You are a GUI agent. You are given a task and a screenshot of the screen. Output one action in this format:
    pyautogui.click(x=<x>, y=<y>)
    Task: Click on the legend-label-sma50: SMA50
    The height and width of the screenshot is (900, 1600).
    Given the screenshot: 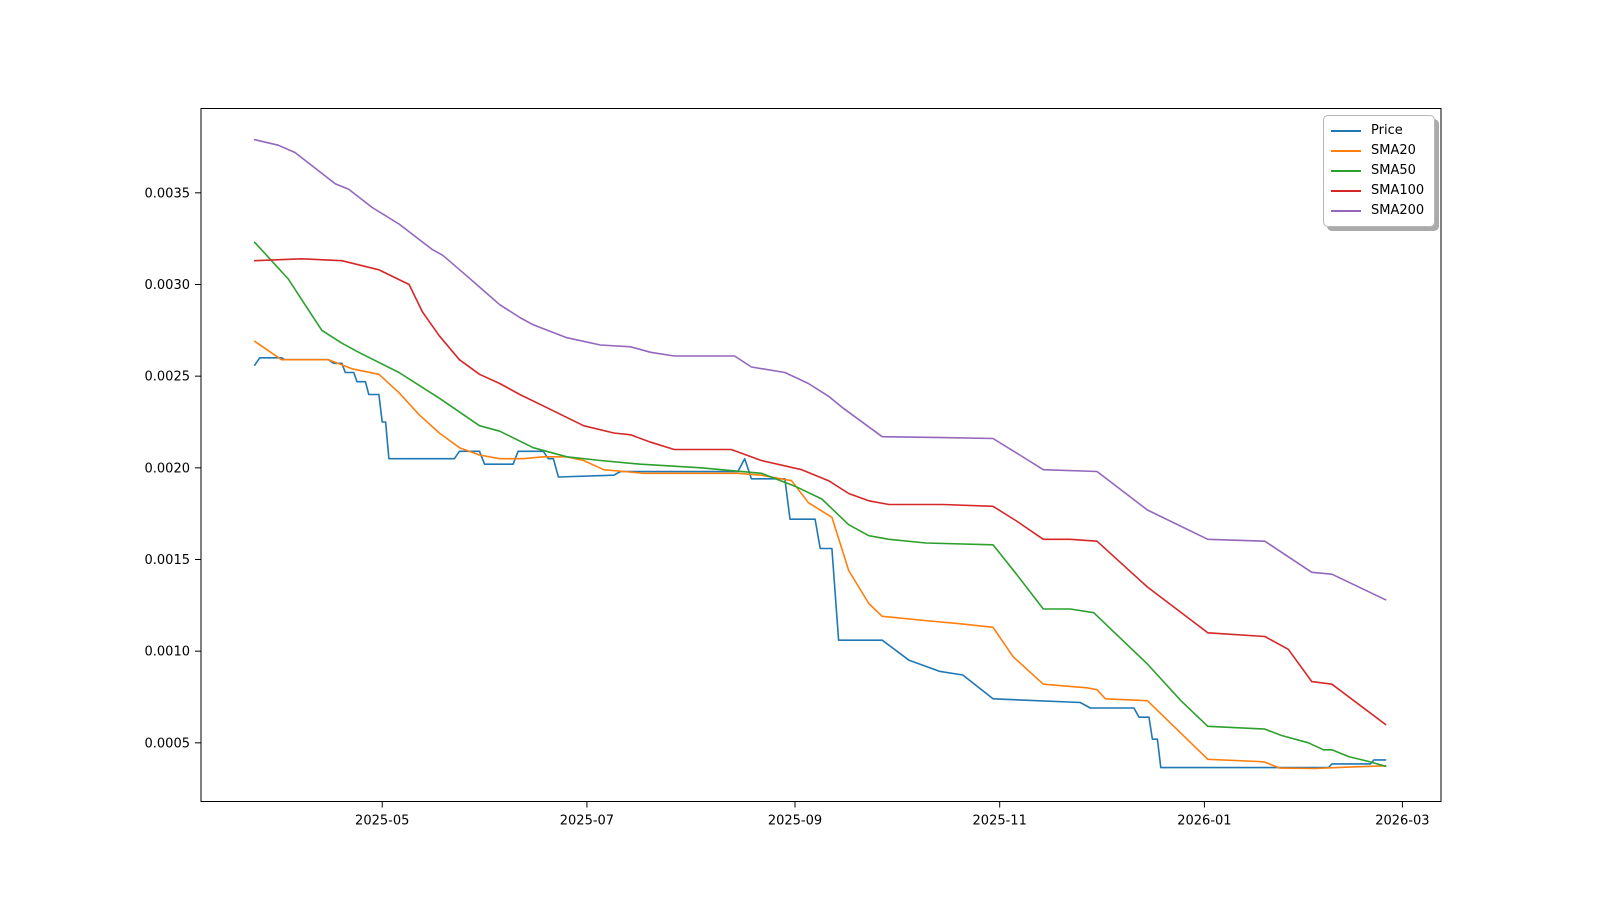 What is the action you would take?
    pyautogui.click(x=1393, y=170)
    